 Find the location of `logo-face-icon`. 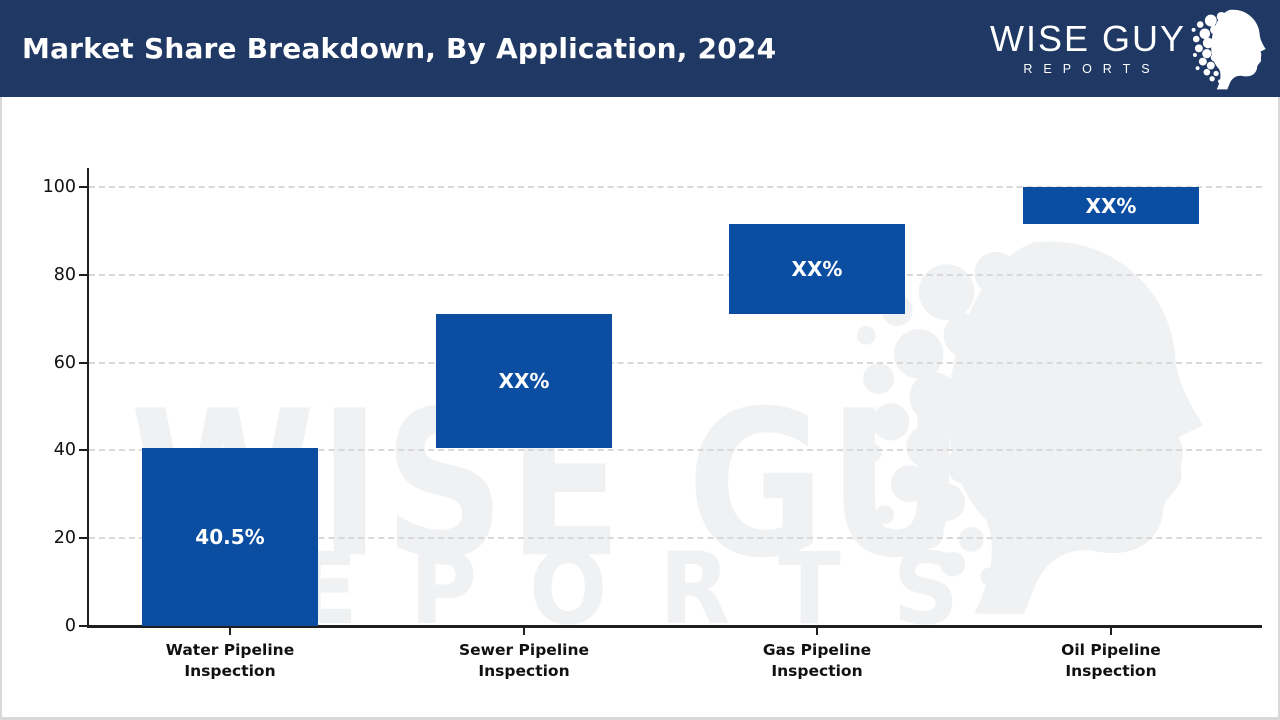

logo-face-icon is located at coordinates (1228, 49).